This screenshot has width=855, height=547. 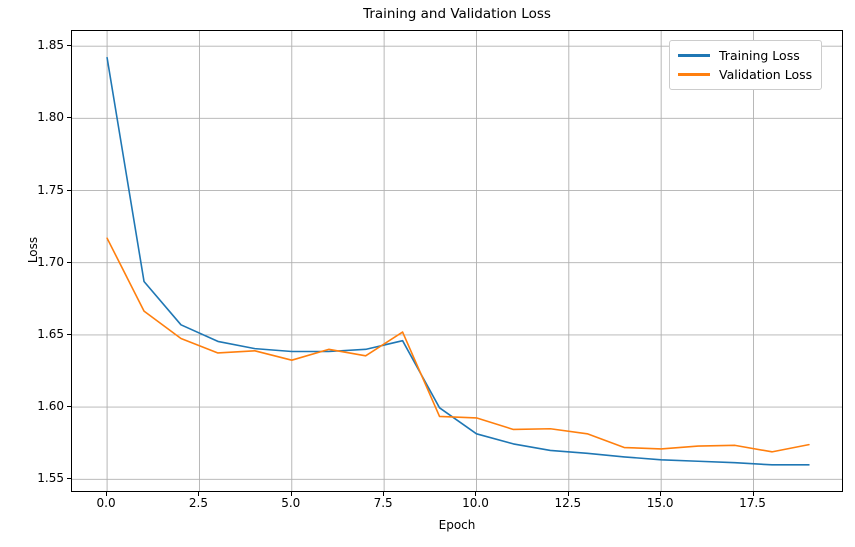 I want to click on x-tick-label: 7.5, so click(x=383, y=503).